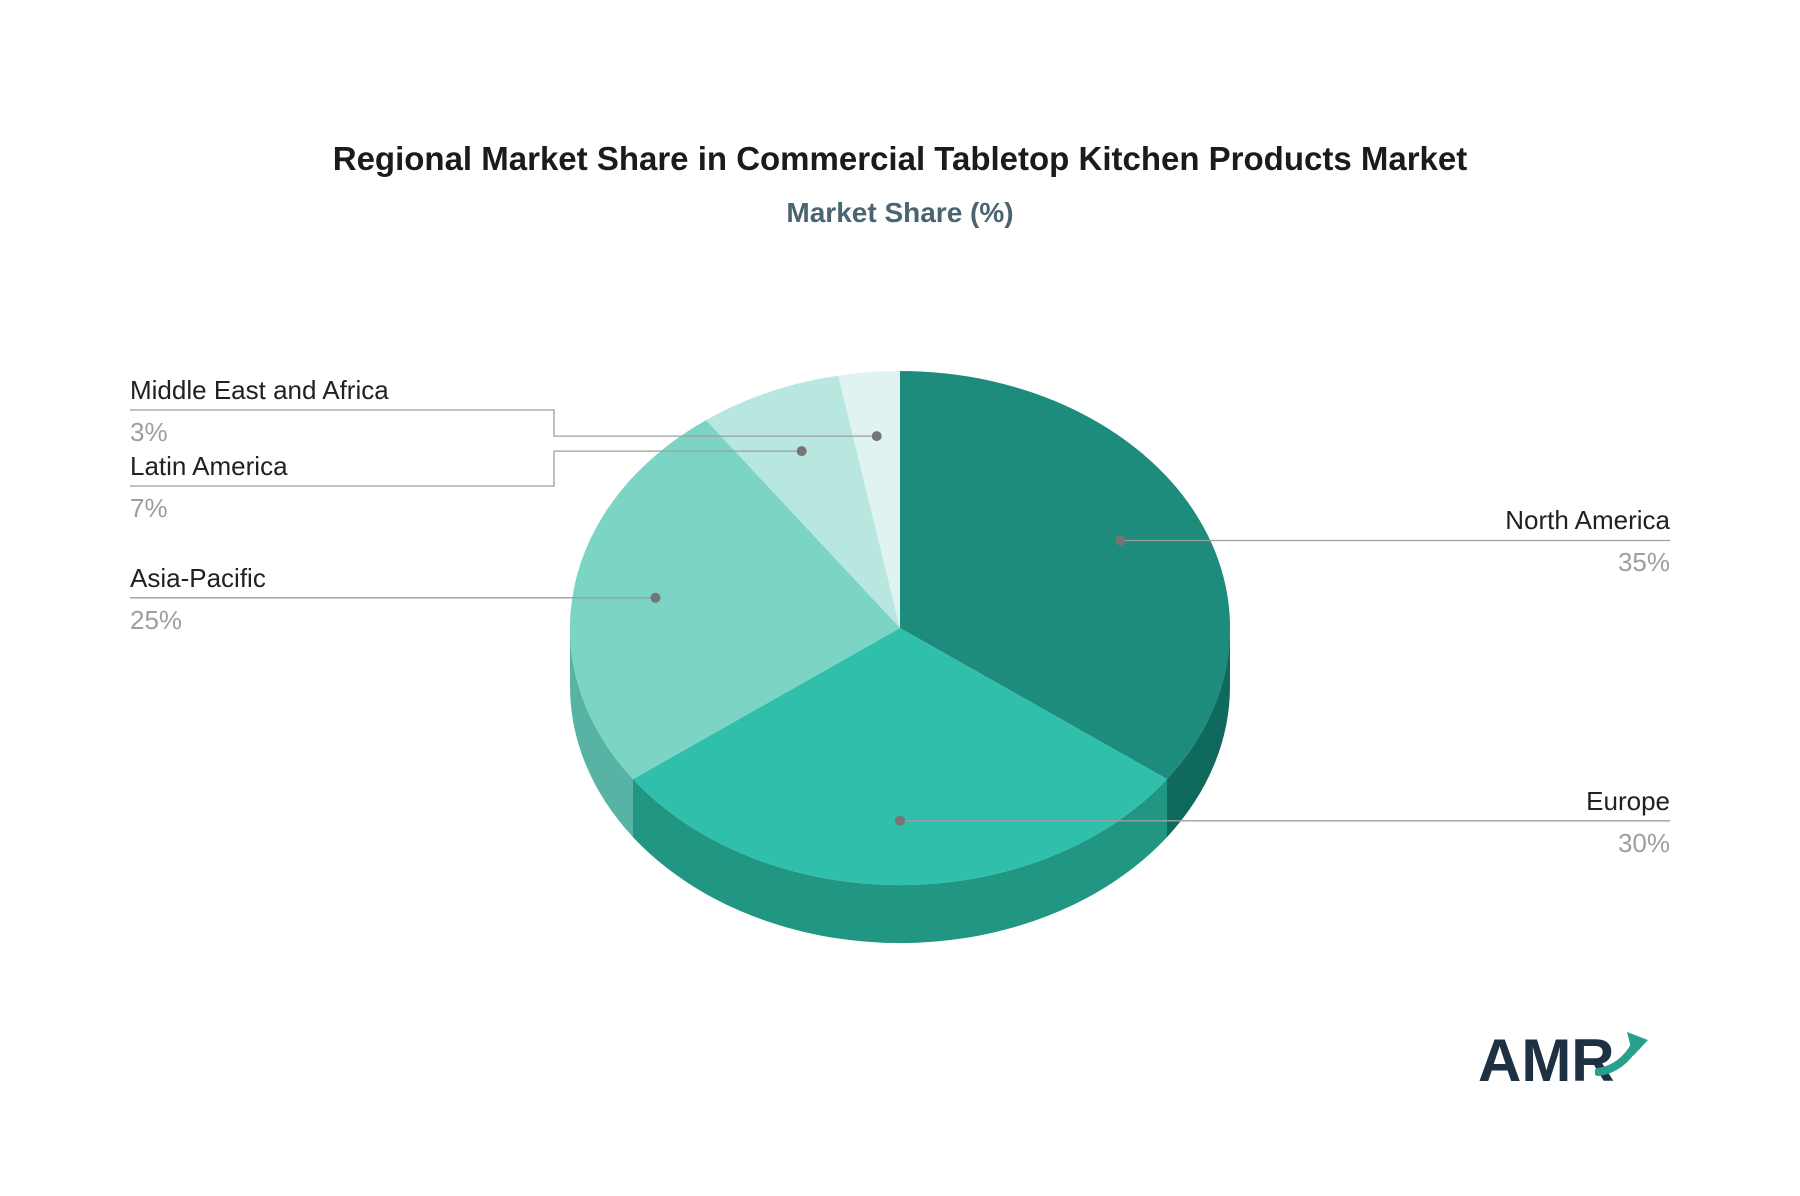 The image size is (1800, 1196). Describe the element at coordinates (198, 577) in the screenshot. I see `slice-label-asia-pacific: Asia-Pacific` at that location.